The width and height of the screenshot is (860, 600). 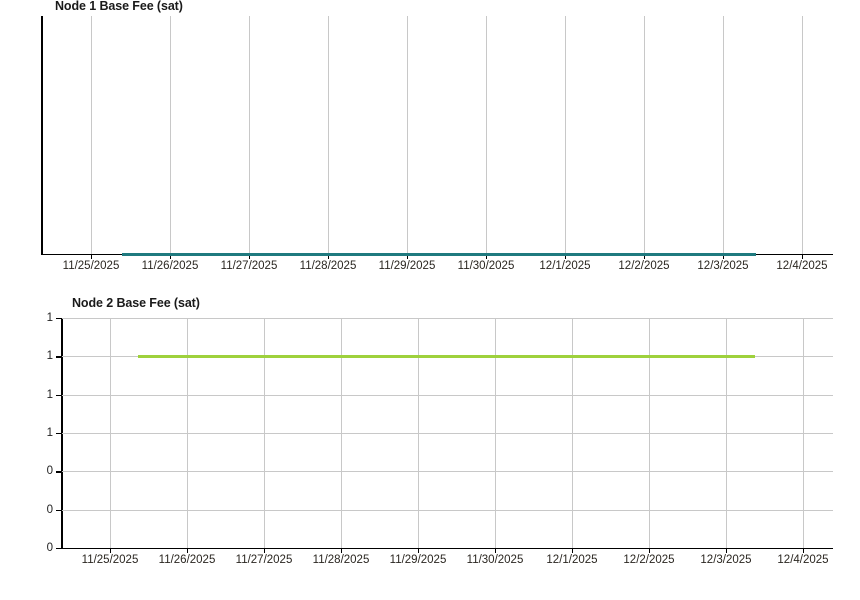 What do you see at coordinates (119, 6) in the screenshot?
I see `chart-title-node-1: Node 1 Base Fee (sat)` at bounding box center [119, 6].